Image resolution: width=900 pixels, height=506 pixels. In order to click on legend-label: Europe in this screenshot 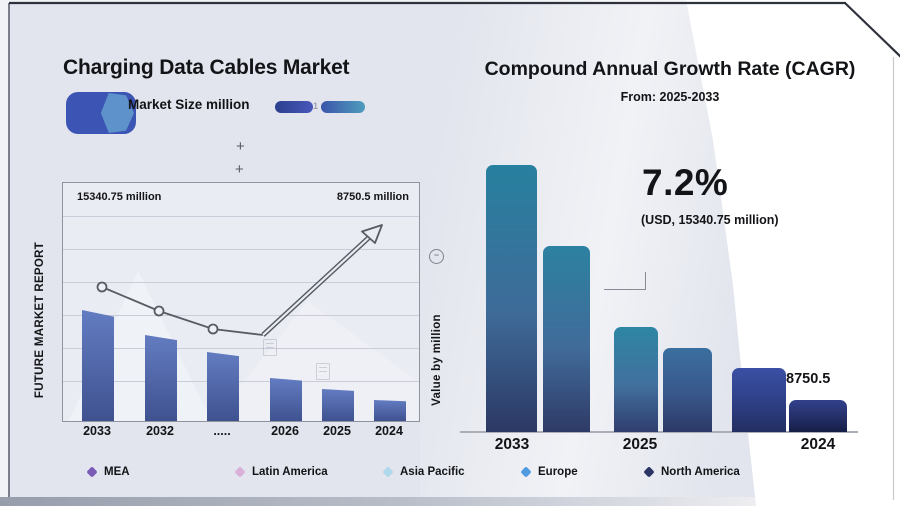, I will do `click(558, 472)`.